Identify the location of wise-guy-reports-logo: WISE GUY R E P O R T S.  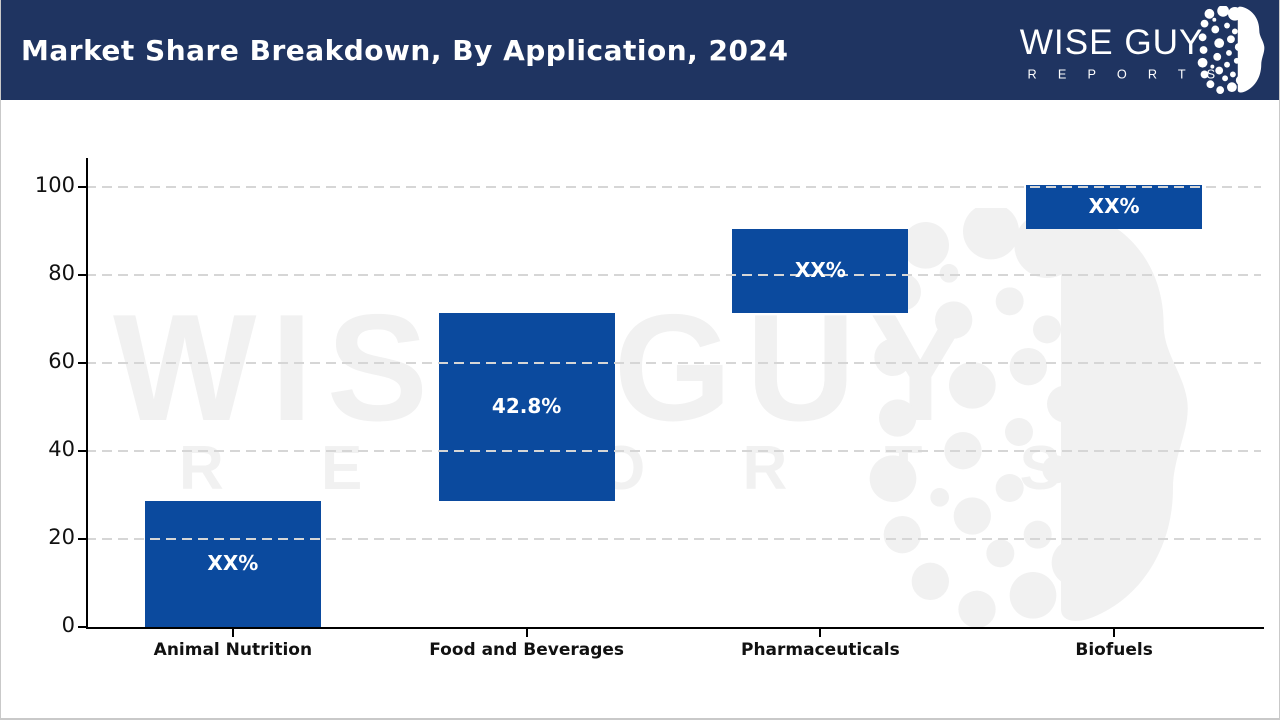
(1142, 50).